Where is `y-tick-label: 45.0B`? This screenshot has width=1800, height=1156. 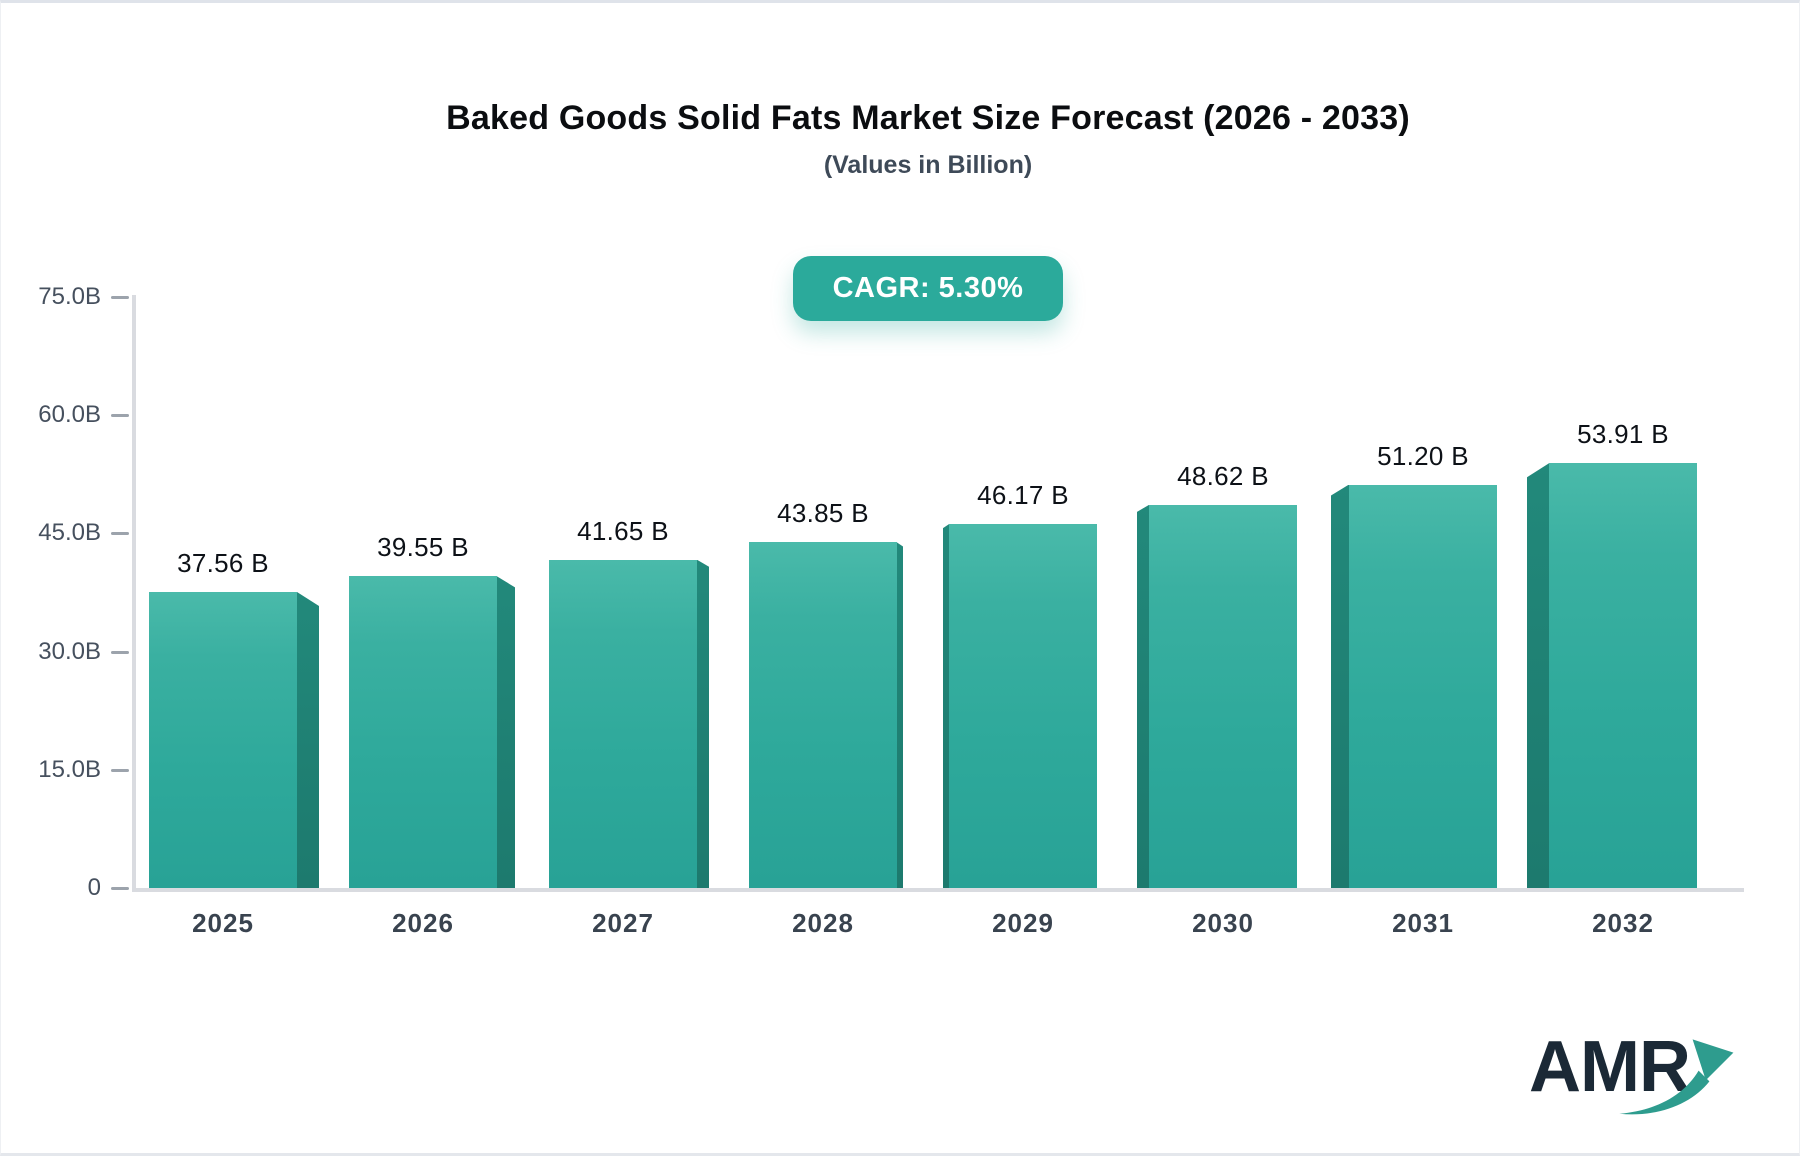 y-tick-label: 45.0B is located at coordinates (69, 533).